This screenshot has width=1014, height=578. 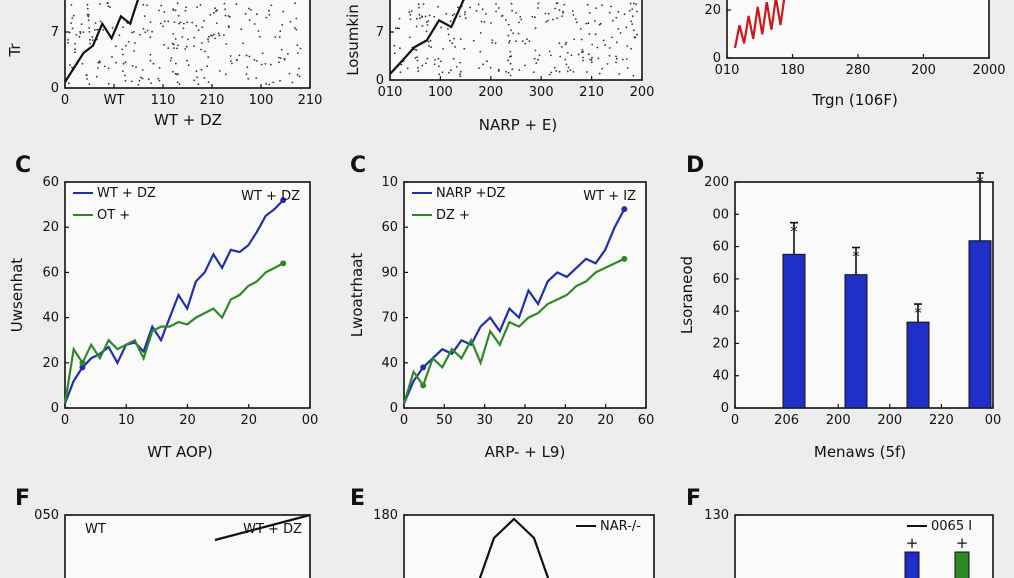 What do you see at coordinates (427, 37) in the screenshot?
I see `panel-top-middle-series-0-line` at bounding box center [427, 37].